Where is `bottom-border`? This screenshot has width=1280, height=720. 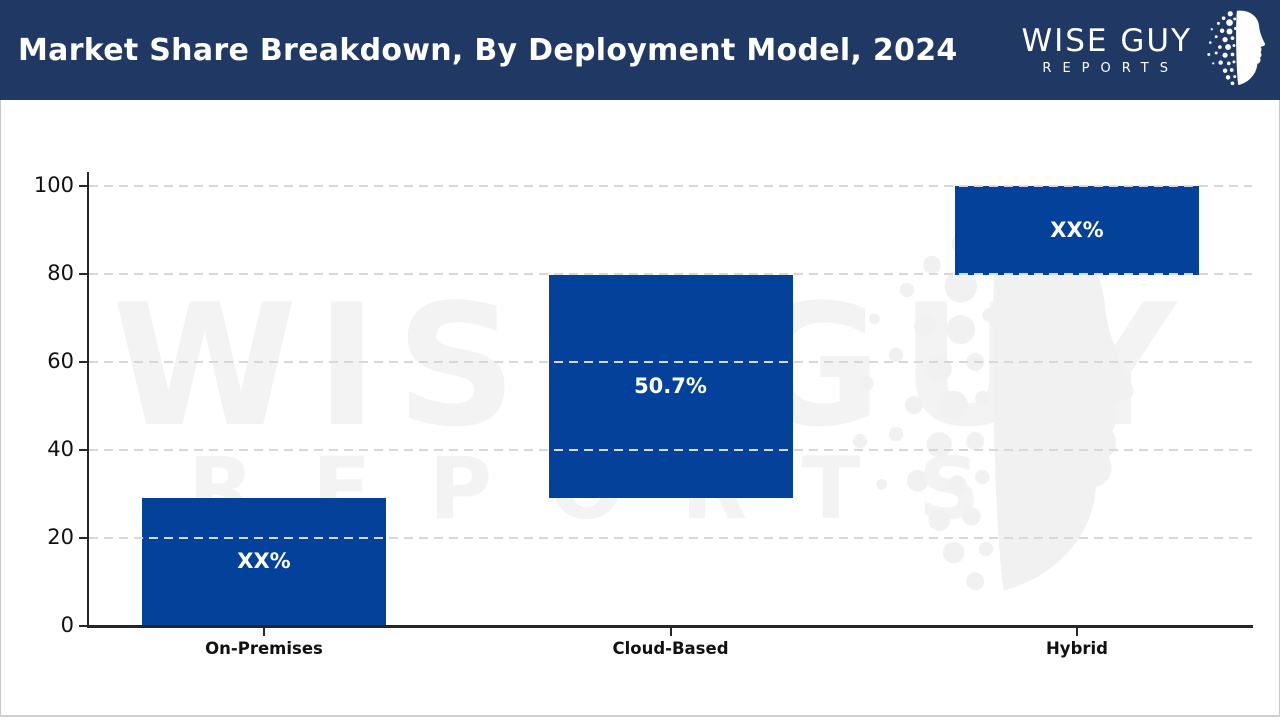 bottom-border is located at coordinates (640, 716).